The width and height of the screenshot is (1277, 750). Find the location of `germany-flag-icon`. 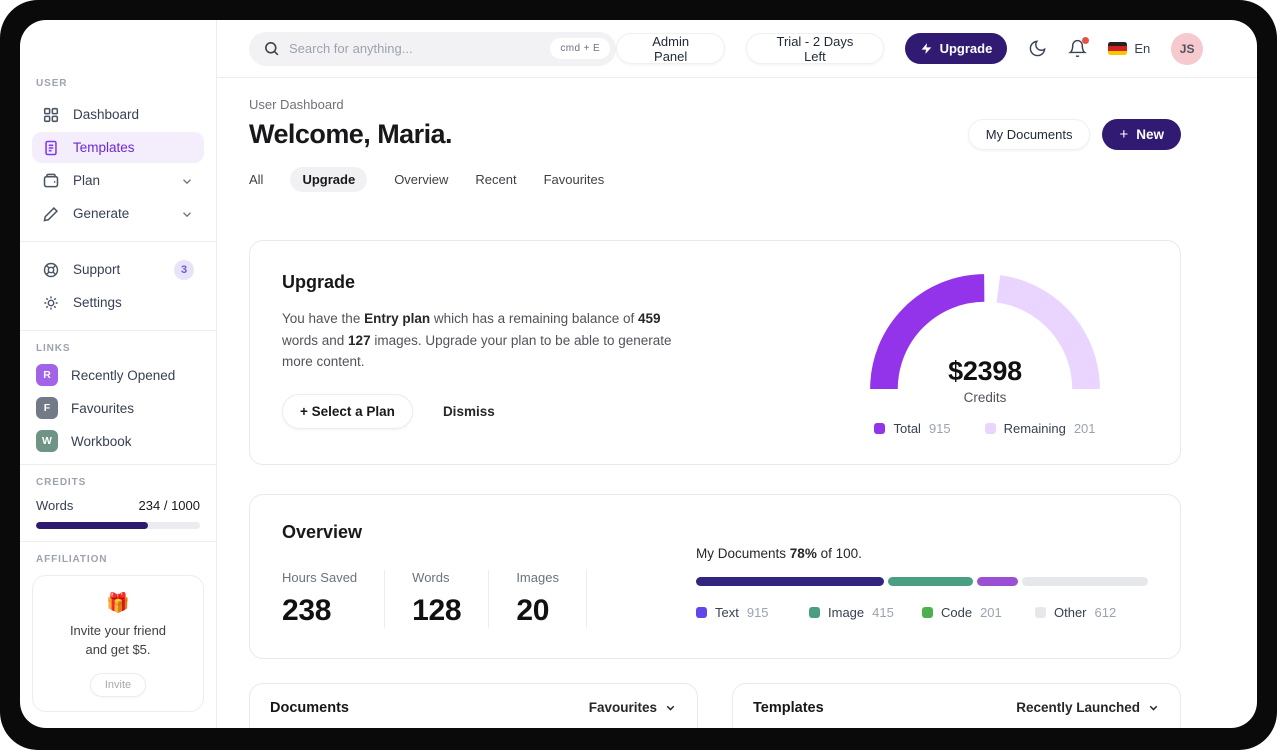

germany-flag-icon is located at coordinates (1118, 48).